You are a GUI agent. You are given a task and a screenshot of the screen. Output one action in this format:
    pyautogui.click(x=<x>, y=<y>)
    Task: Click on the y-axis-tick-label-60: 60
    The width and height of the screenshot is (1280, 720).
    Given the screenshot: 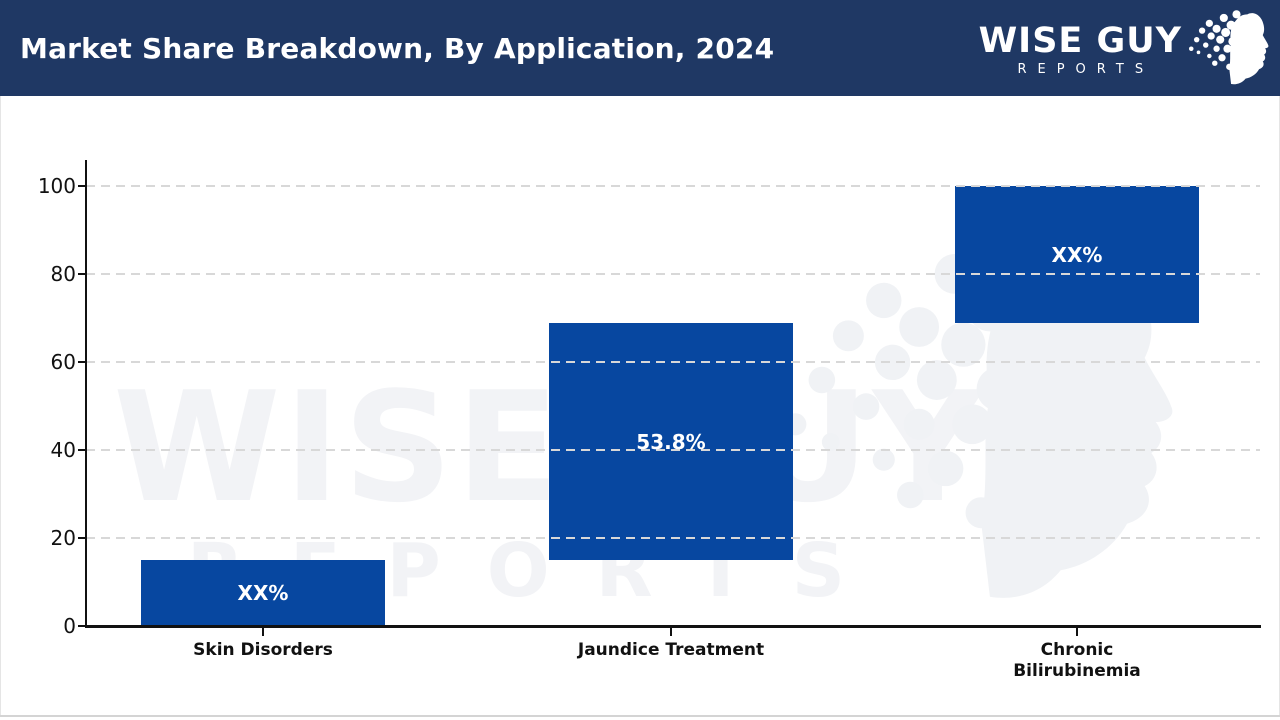 What is the action you would take?
    pyautogui.click(x=63, y=362)
    